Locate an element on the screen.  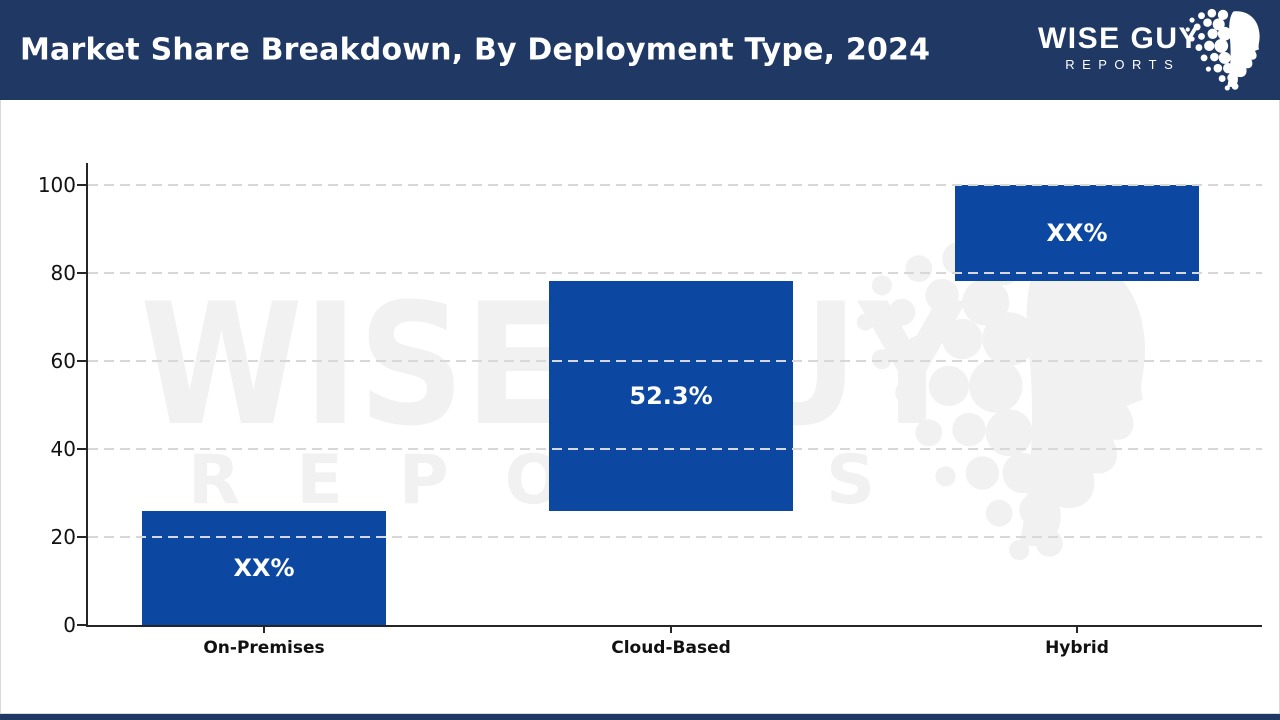
bar-cloud-based is located at coordinates (671, 396).